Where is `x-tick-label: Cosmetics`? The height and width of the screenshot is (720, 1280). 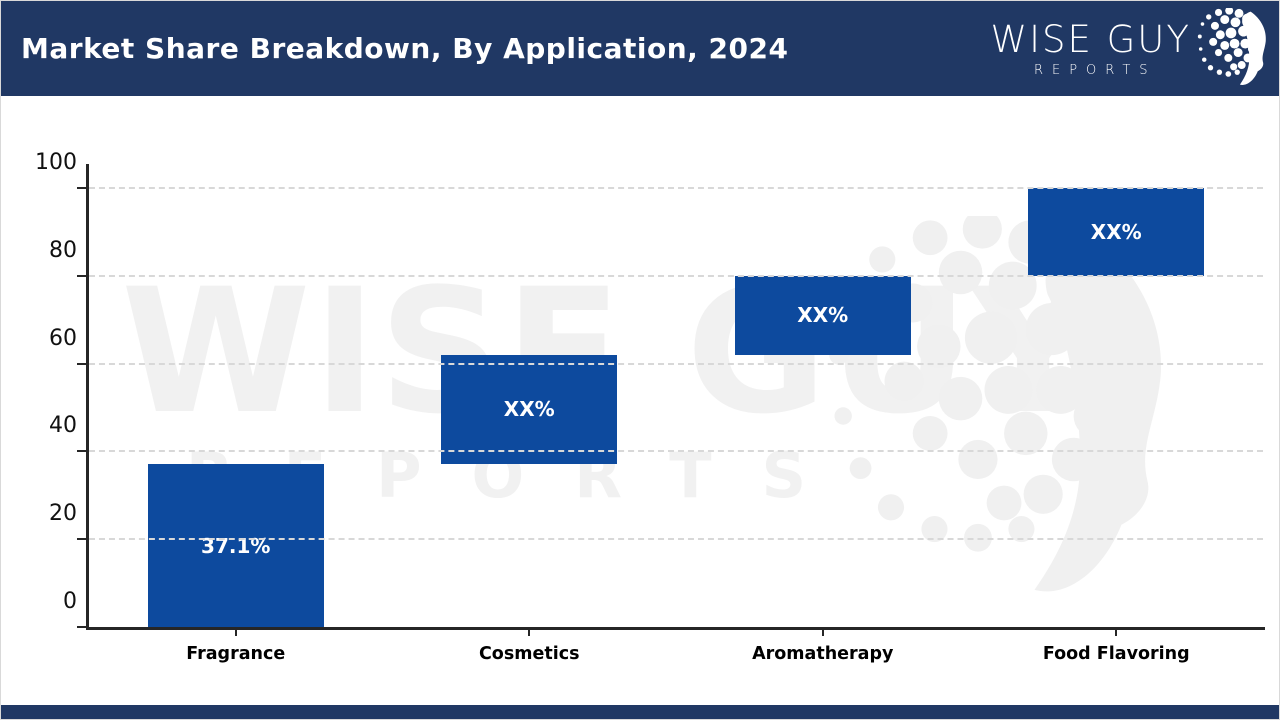 x-tick-label: Cosmetics is located at coordinates (529, 654).